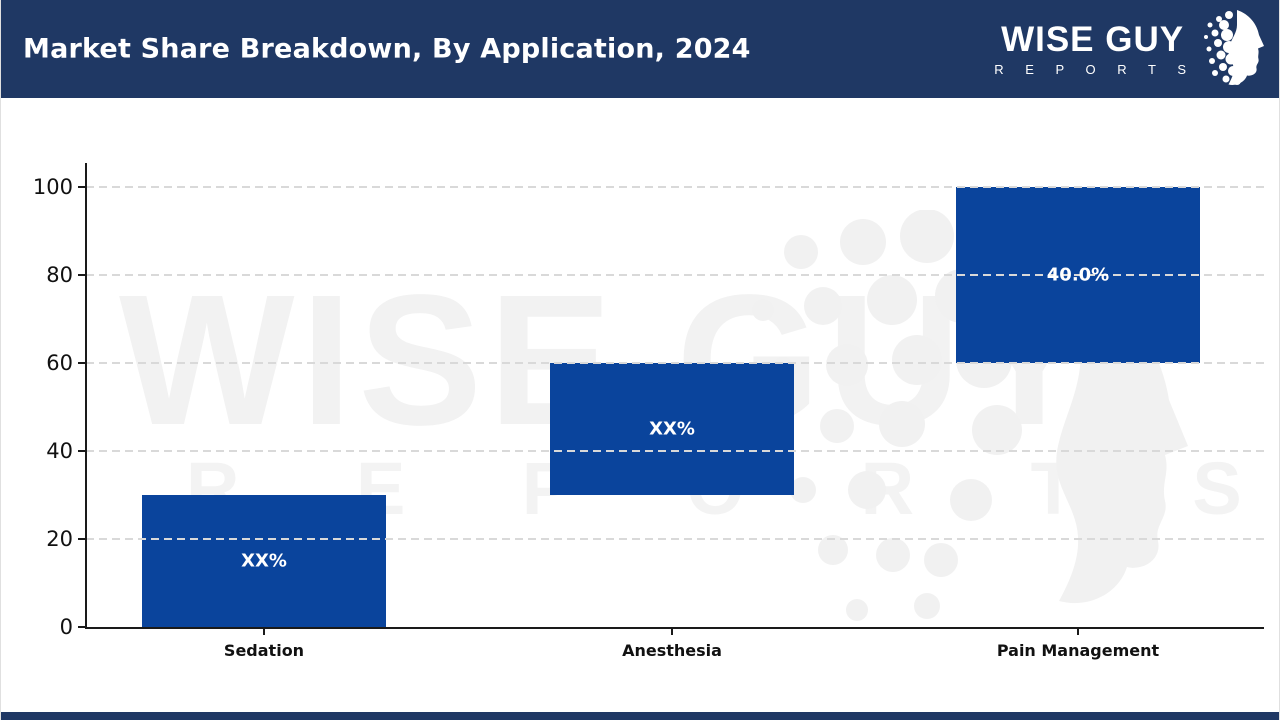  I want to click on bar-sedation, so click(264, 561).